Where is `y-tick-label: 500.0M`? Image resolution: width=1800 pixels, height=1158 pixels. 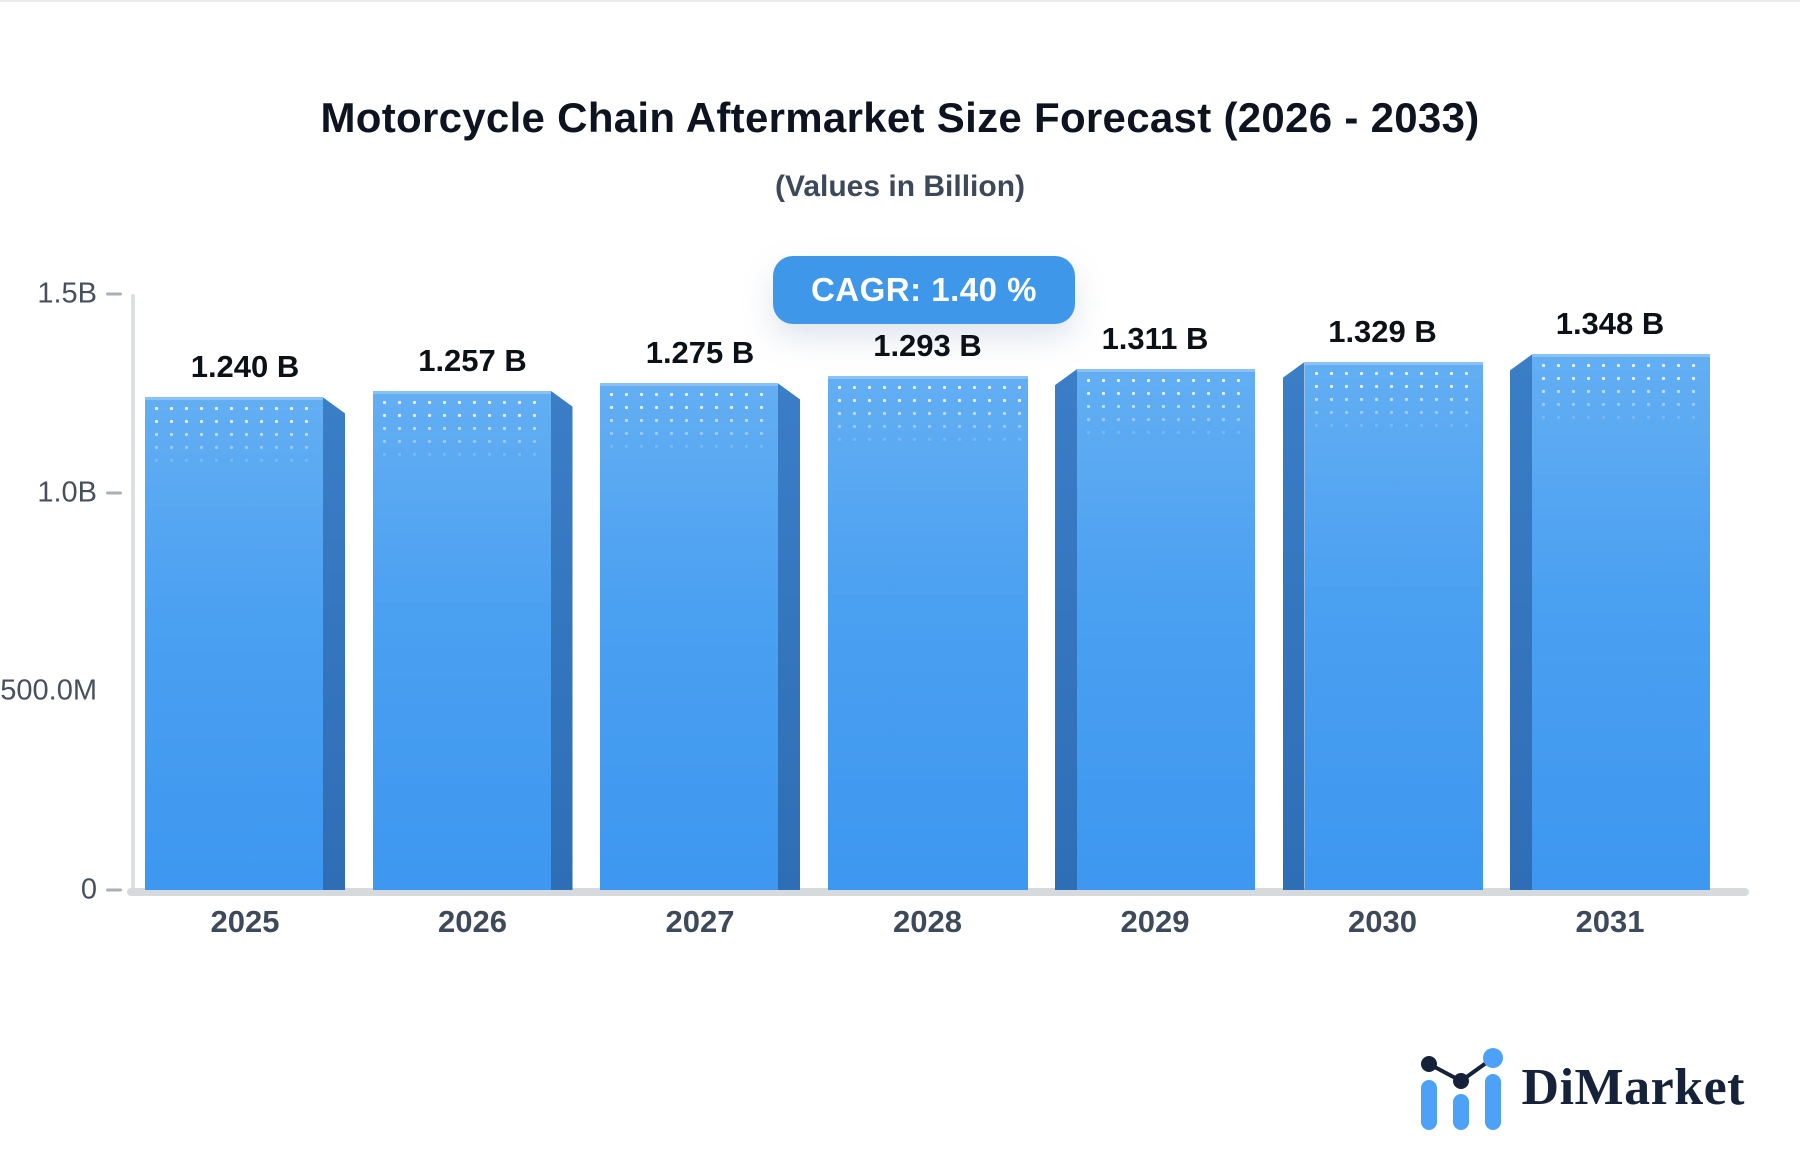
y-tick-label: 500.0M is located at coordinates (48, 690).